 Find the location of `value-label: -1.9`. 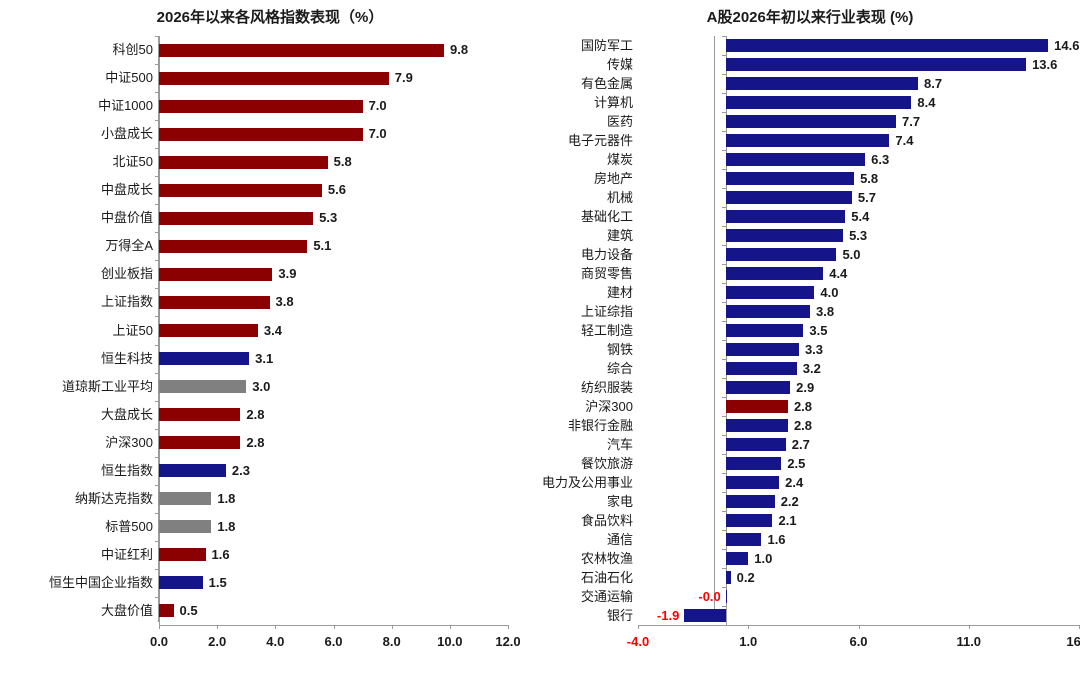

value-label: -1.9 is located at coordinates (668, 615).